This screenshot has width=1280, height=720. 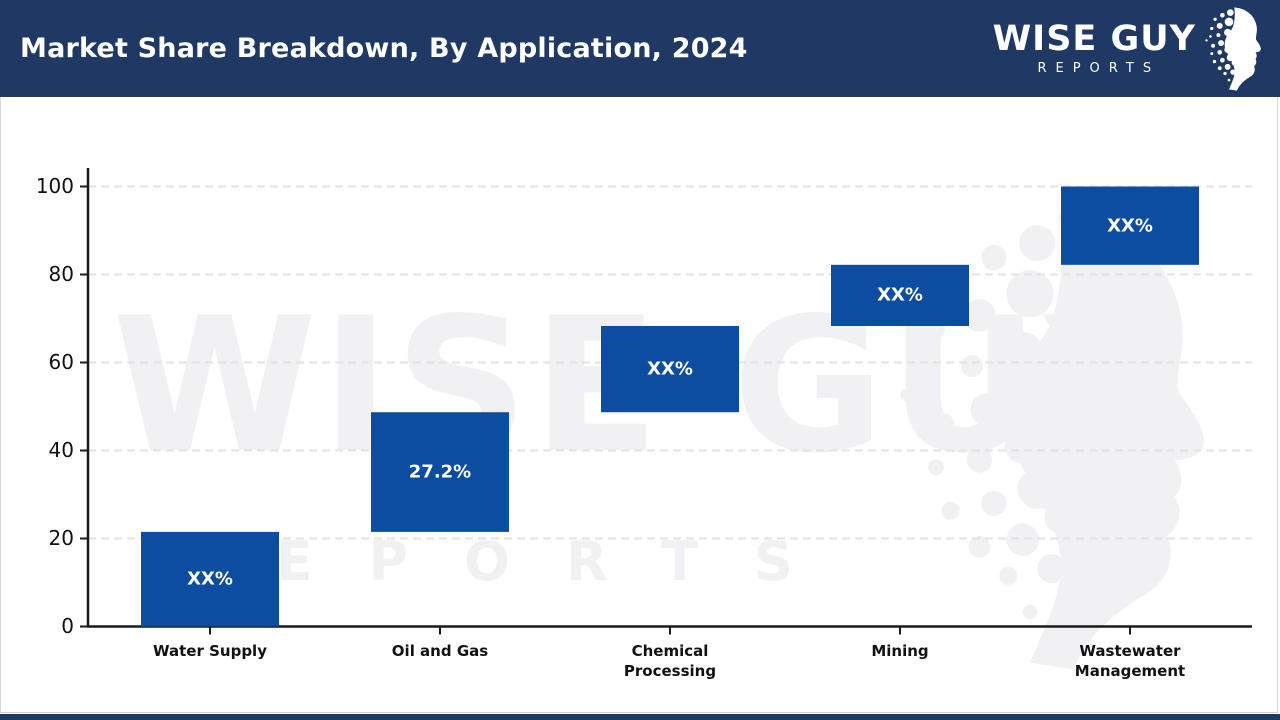 What do you see at coordinates (61, 537) in the screenshot?
I see `y-tick-label-20: 20` at bounding box center [61, 537].